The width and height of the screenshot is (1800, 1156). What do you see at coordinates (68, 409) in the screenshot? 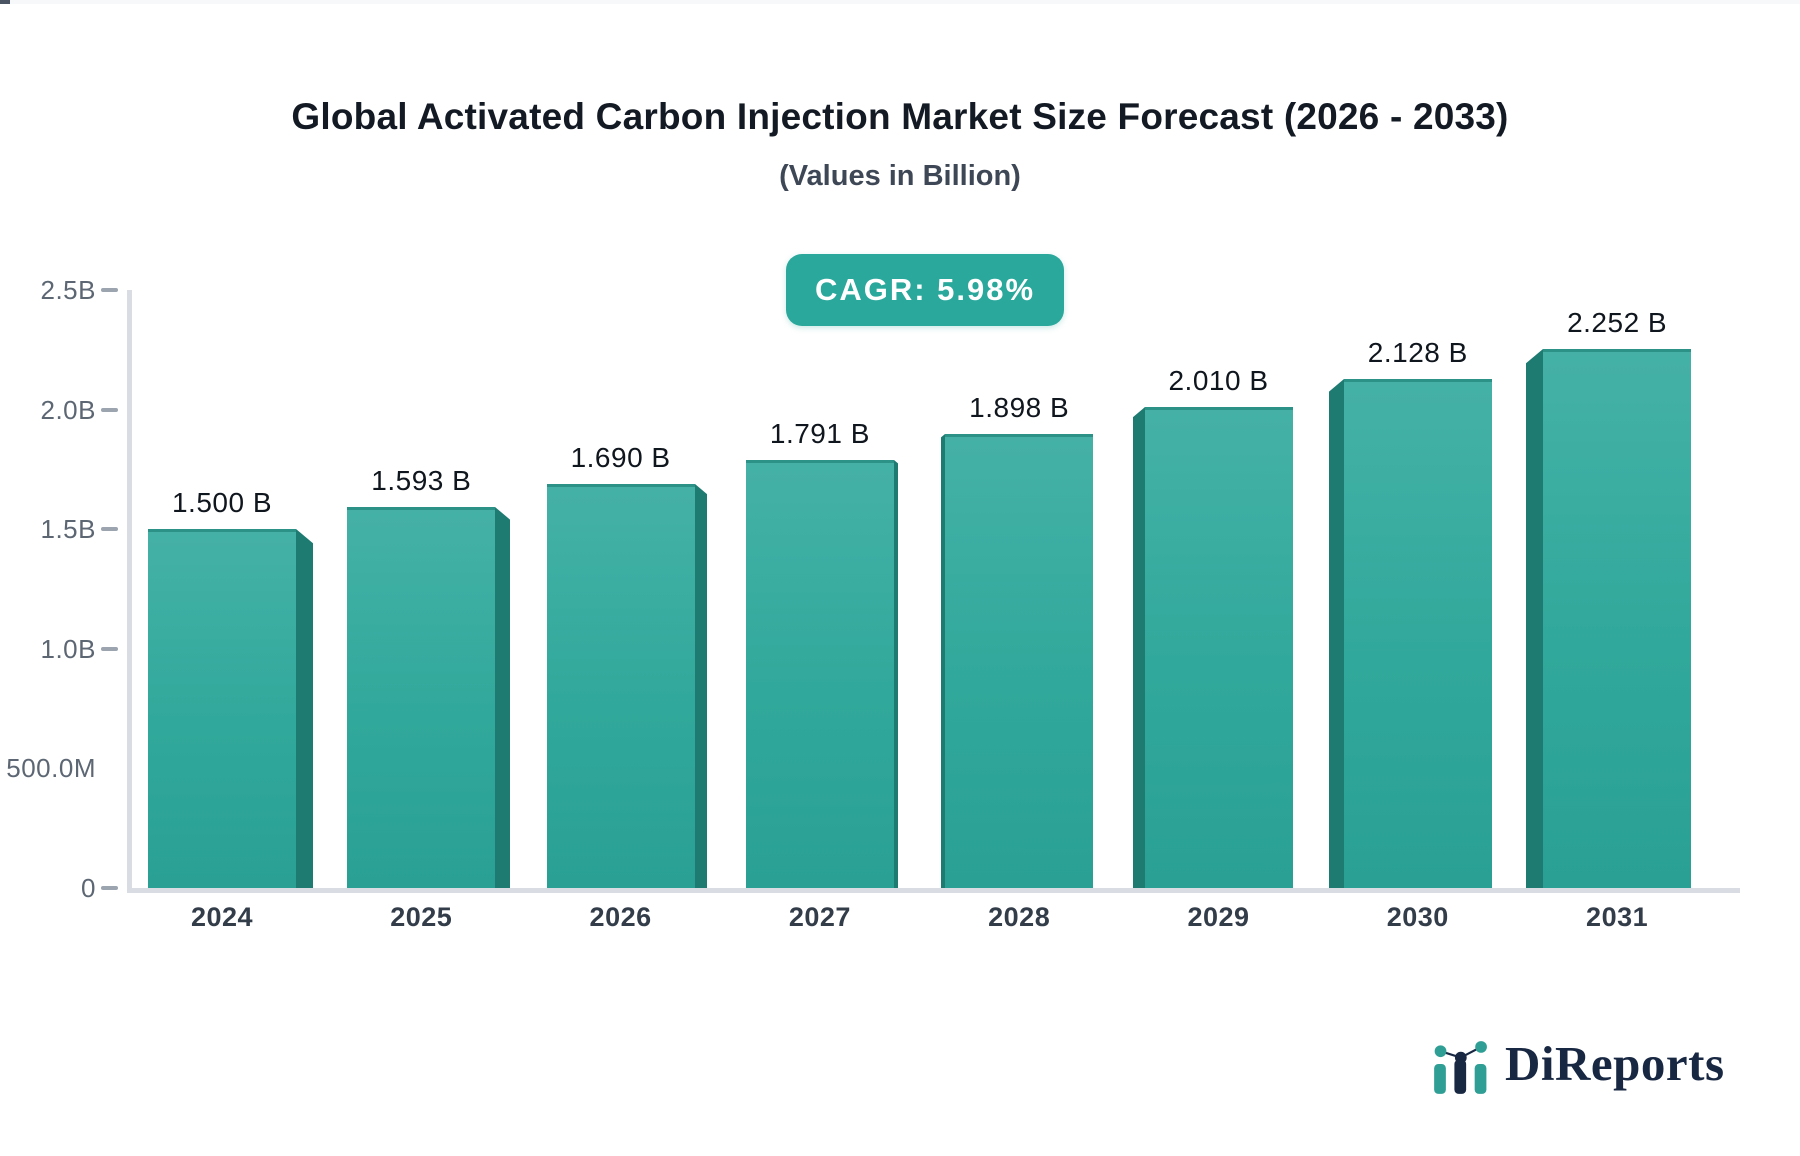
I see `y-axis-tick-label: 2.0B` at bounding box center [68, 409].